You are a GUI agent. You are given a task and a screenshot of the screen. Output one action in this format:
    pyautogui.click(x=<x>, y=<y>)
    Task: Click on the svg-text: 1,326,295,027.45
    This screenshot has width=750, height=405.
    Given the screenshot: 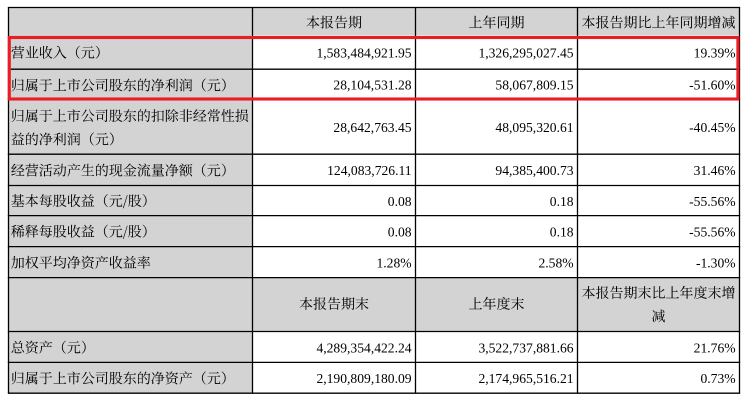 What is the action you would take?
    pyautogui.click(x=525, y=52)
    